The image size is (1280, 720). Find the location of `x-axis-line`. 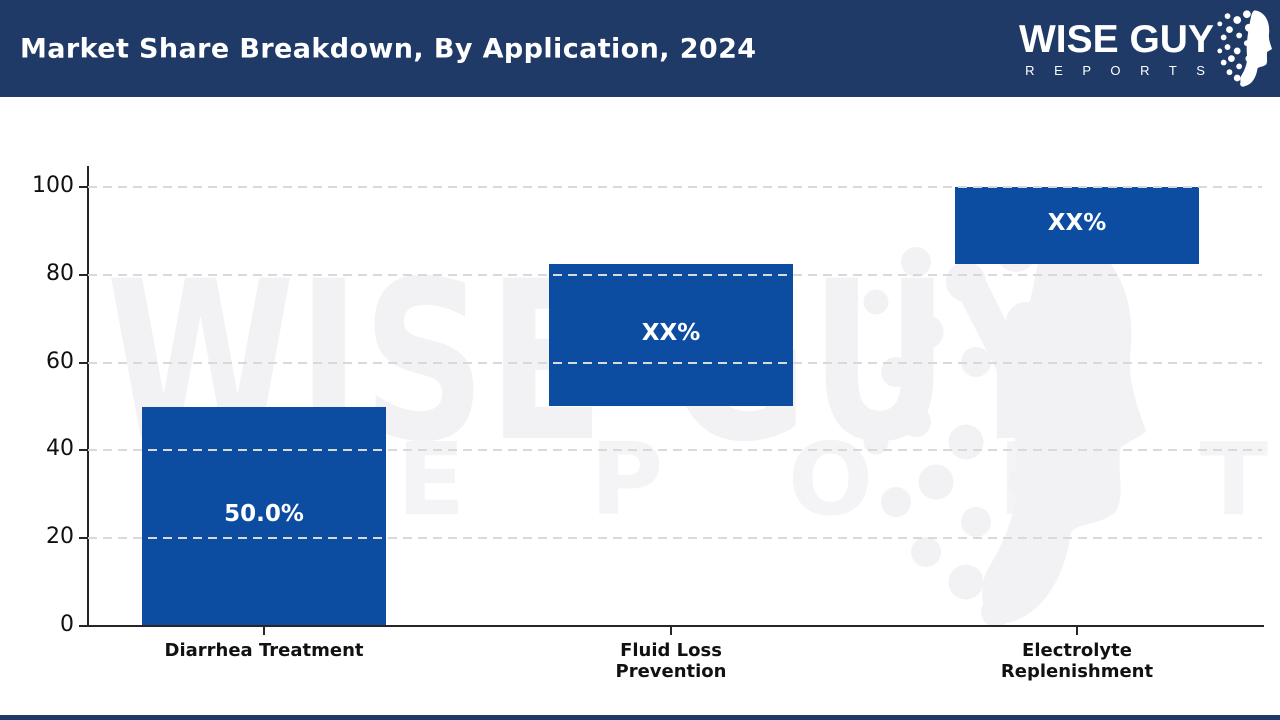

x-axis-line is located at coordinates (675, 626).